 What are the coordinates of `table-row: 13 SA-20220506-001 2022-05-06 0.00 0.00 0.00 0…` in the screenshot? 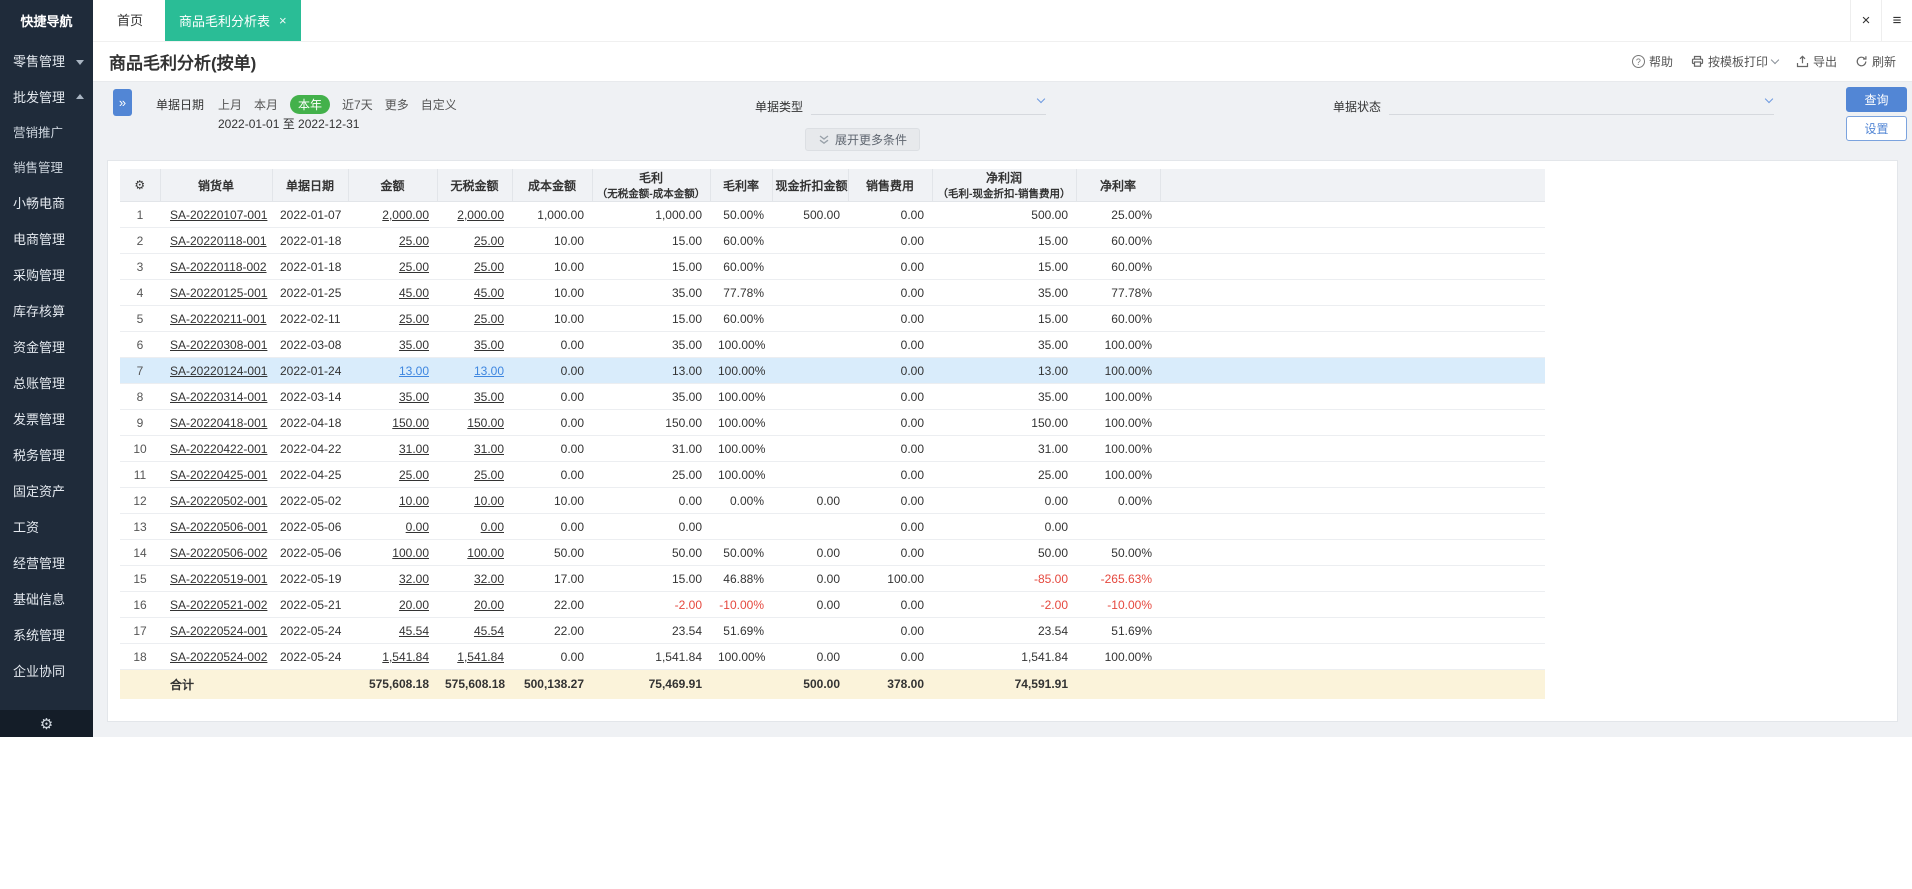 It's located at (832, 526).